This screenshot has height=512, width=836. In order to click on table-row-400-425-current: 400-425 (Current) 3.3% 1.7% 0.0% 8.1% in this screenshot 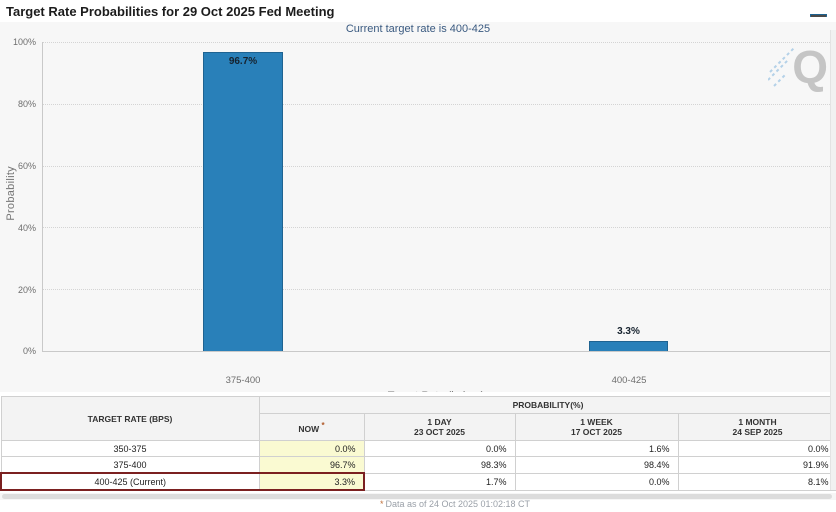, I will do `click(418, 481)`.